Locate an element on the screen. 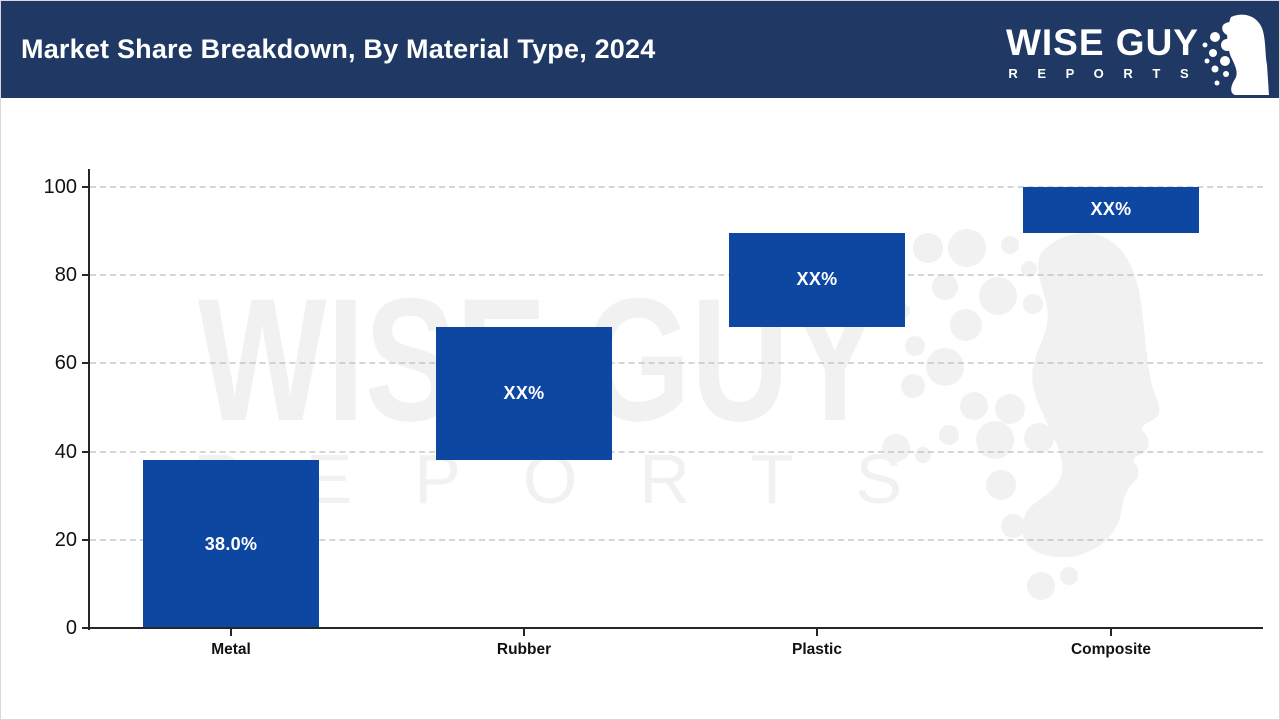 Image resolution: width=1280 pixels, height=720 pixels. bar-value-label: 38.0% is located at coordinates (231, 543).